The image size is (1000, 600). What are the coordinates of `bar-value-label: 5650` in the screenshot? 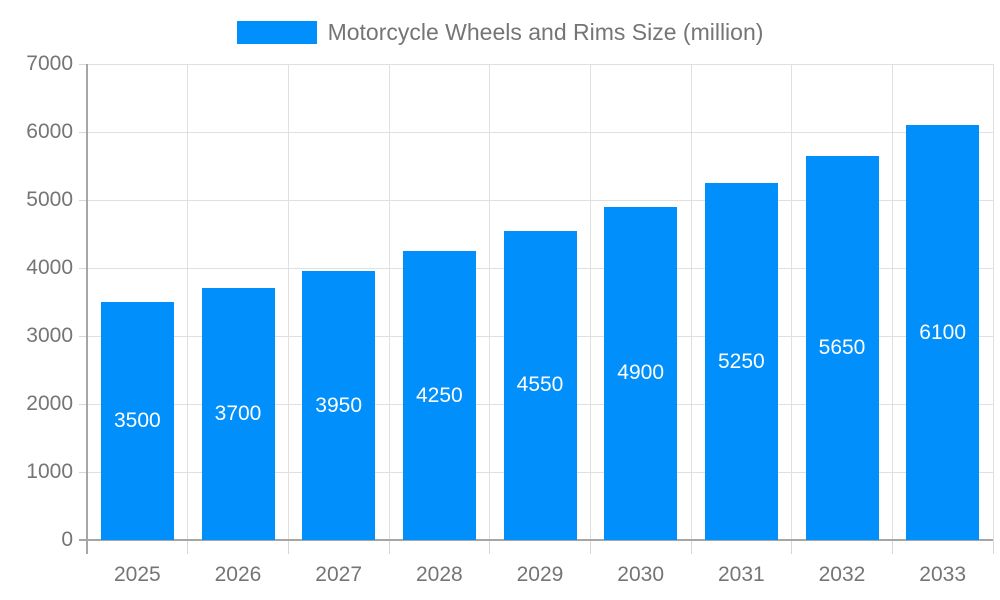 It's located at (842, 347).